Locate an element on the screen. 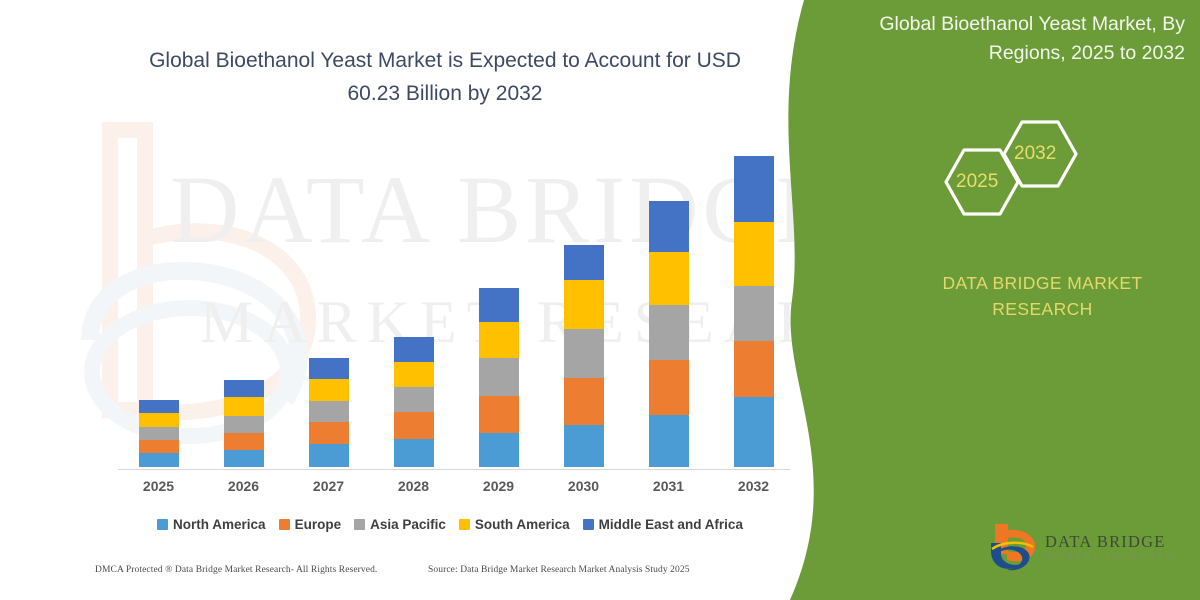  legend-label: South America is located at coordinates (522, 524).